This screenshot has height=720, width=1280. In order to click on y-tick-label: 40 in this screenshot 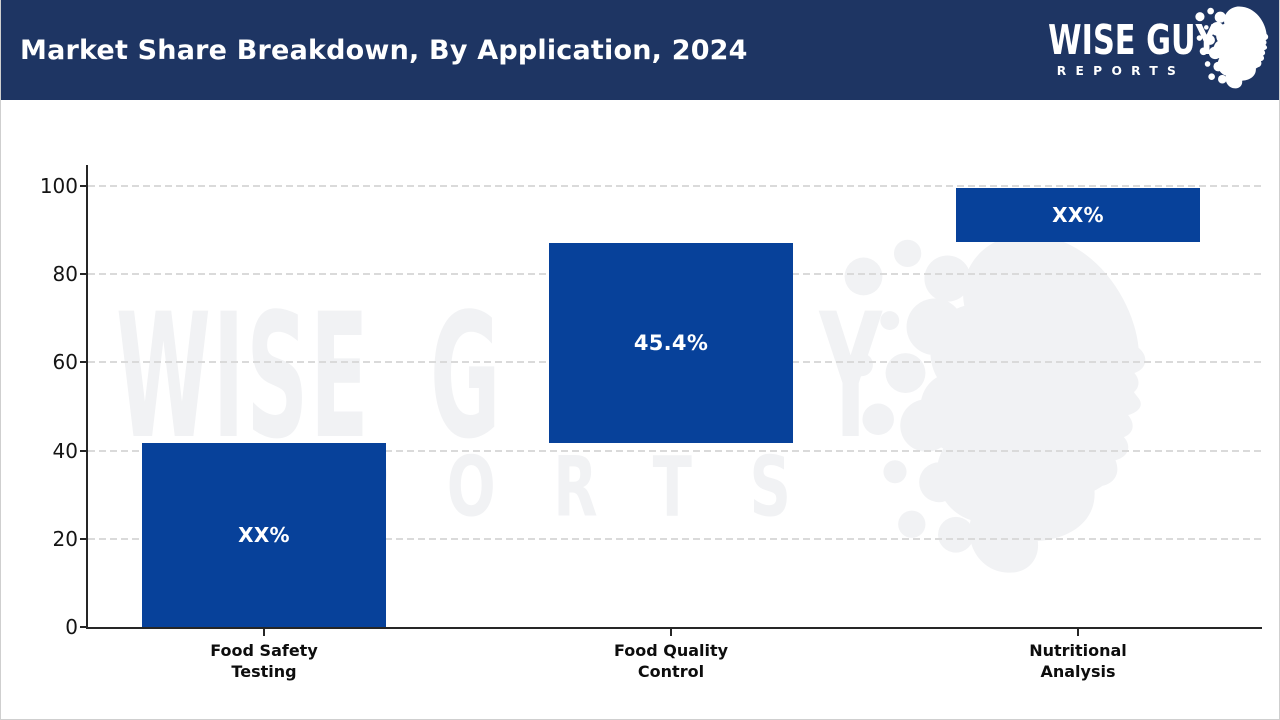, I will do `click(65, 450)`.